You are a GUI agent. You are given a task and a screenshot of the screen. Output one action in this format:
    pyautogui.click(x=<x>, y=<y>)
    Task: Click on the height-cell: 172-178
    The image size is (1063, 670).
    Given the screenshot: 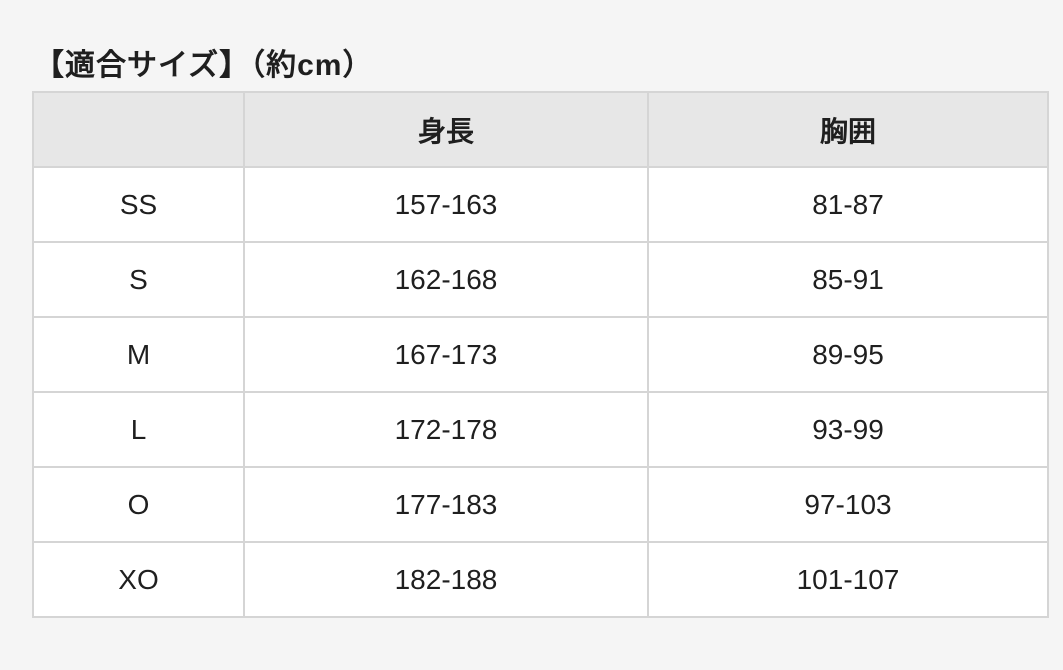 What is the action you would take?
    pyautogui.click(x=446, y=429)
    